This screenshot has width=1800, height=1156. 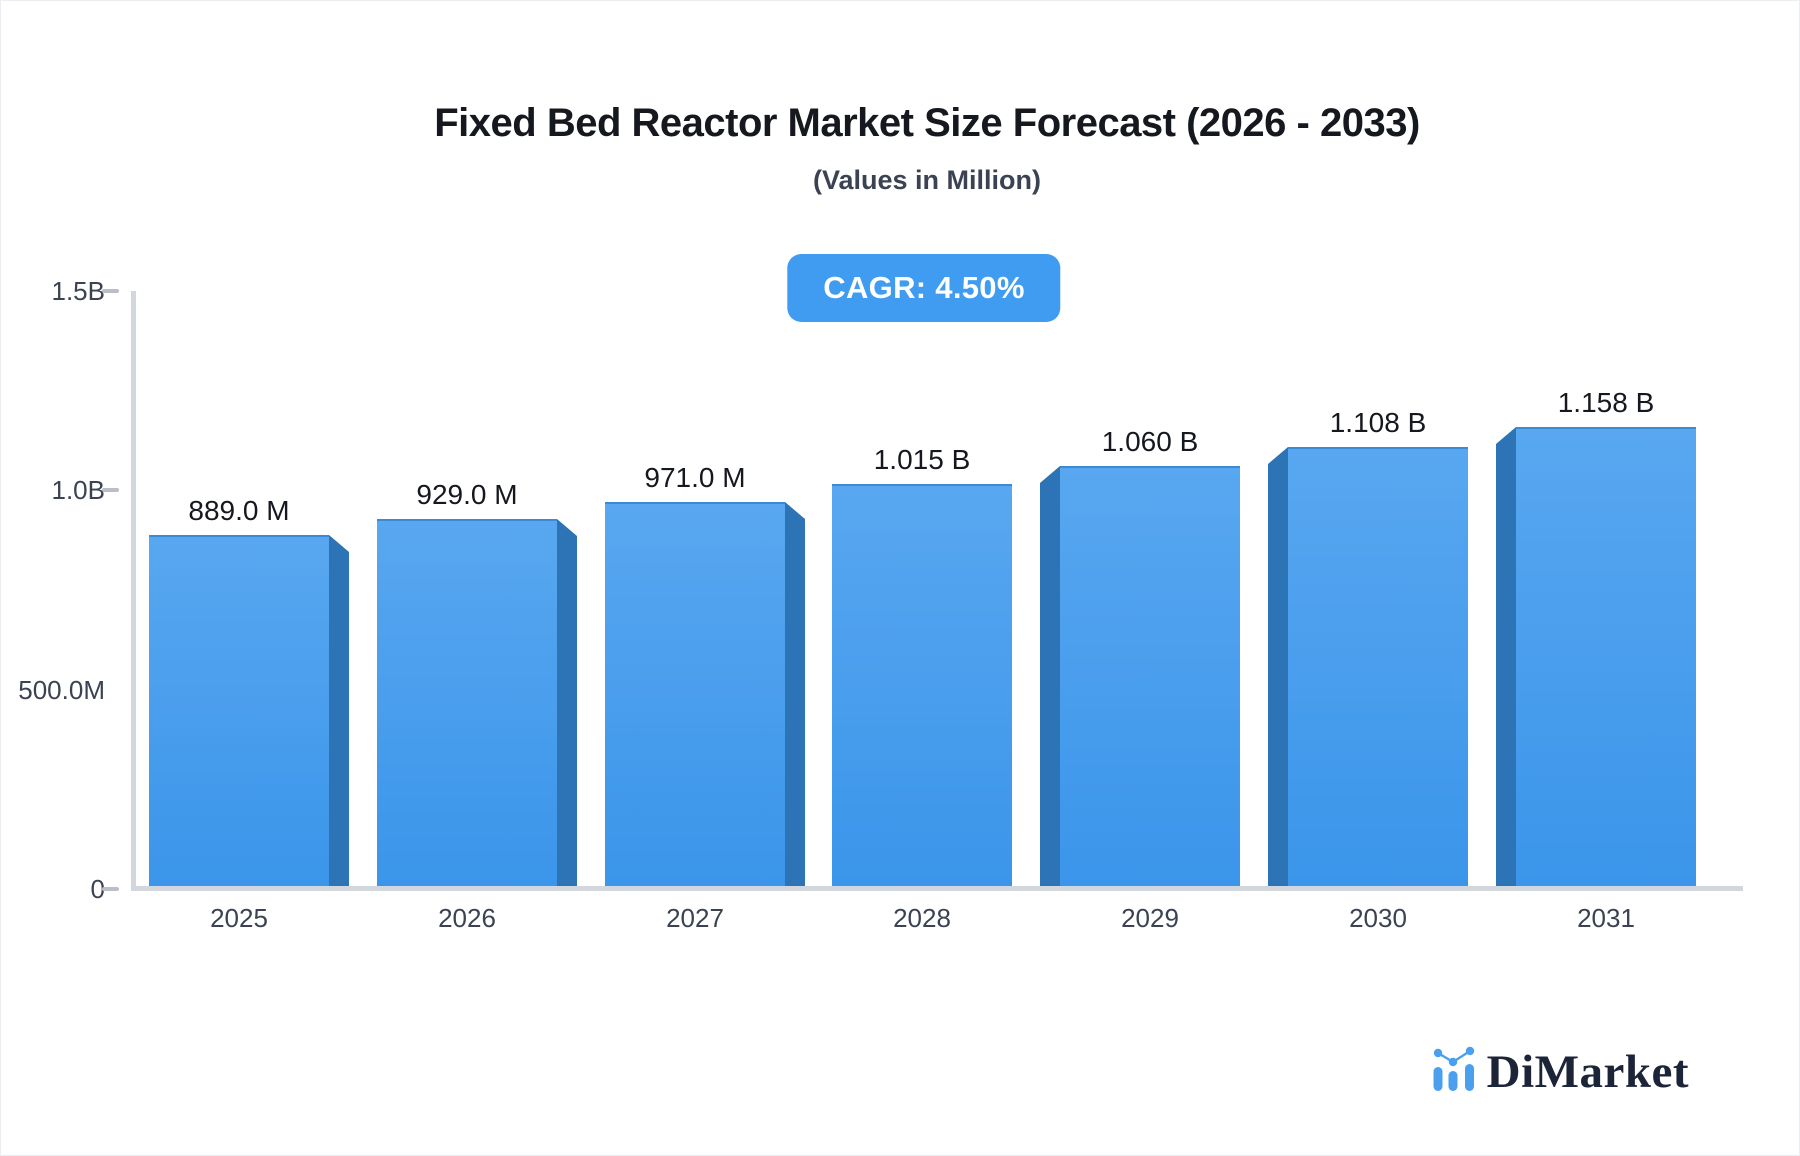 I want to click on brand-name: DiMarket, so click(x=1587, y=1072).